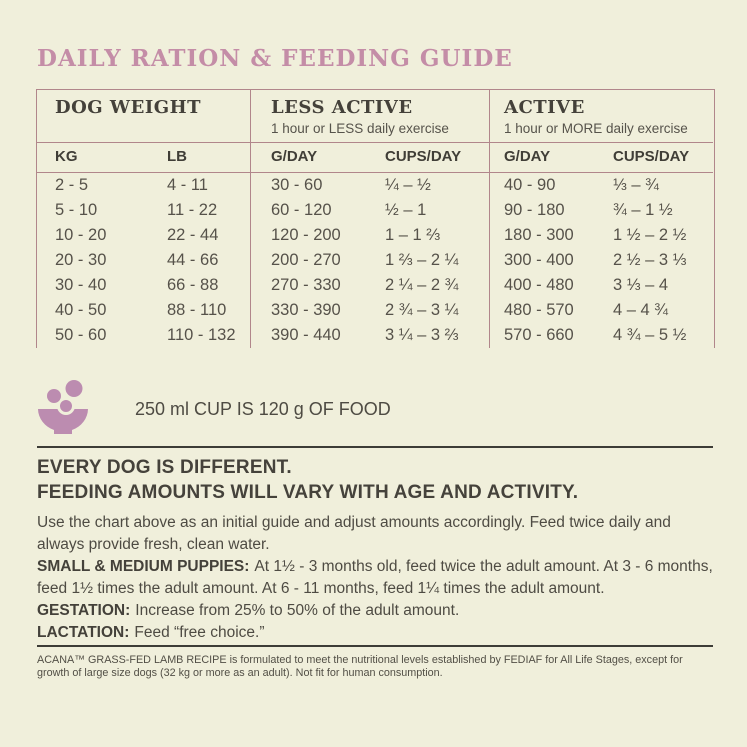 The width and height of the screenshot is (747, 747). I want to click on group-sublabel-less-active: 1 hour or LESS daily exercise, so click(360, 128).